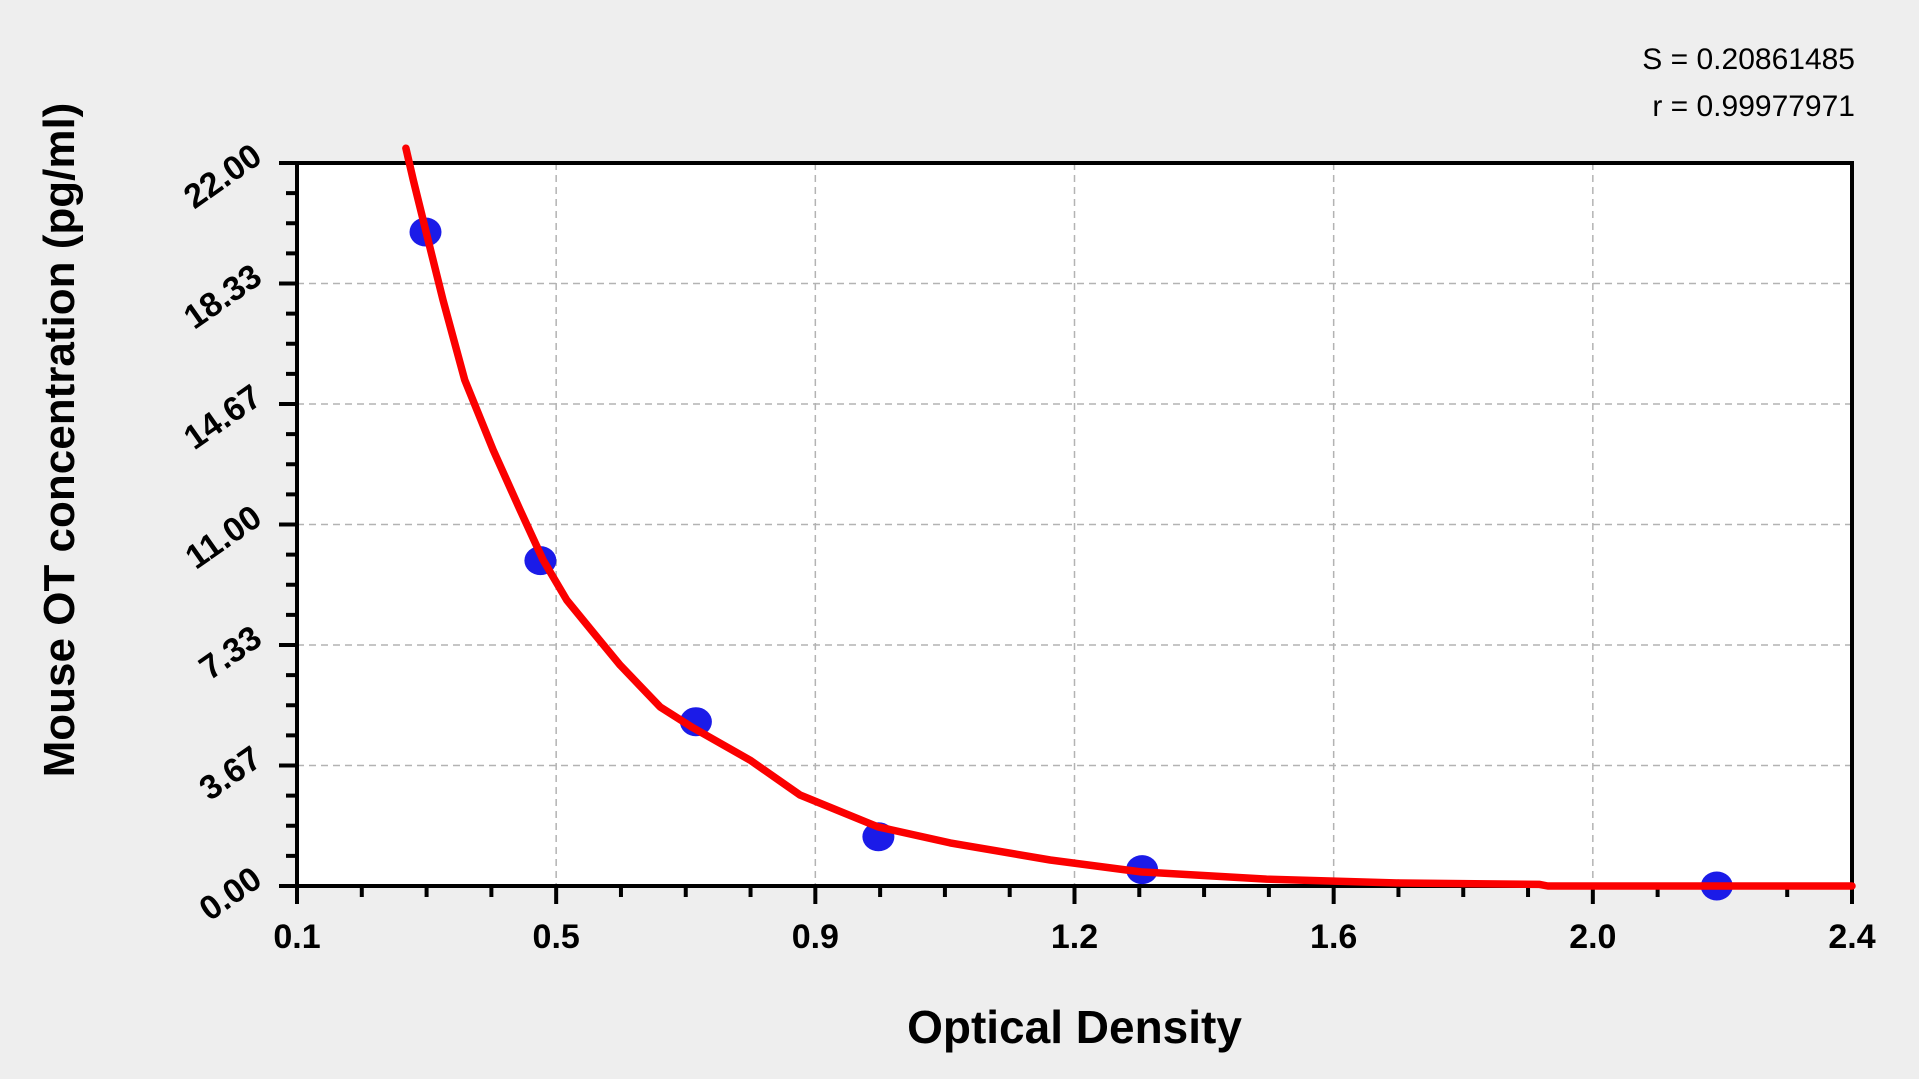  What do you see at coordinates (224, 537) in the screenshot?
I see `y-tick-label: 11.00` at bounding box center [224, 537].